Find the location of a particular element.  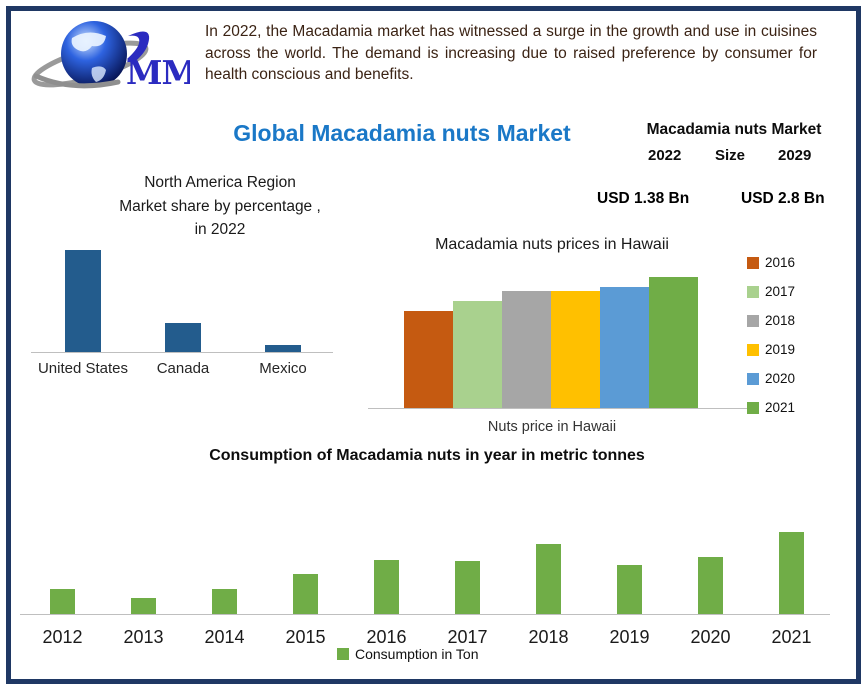

hawaii-chart-title: Macadamia nuts prices in Hawaii is located at coordinates (552, 244).